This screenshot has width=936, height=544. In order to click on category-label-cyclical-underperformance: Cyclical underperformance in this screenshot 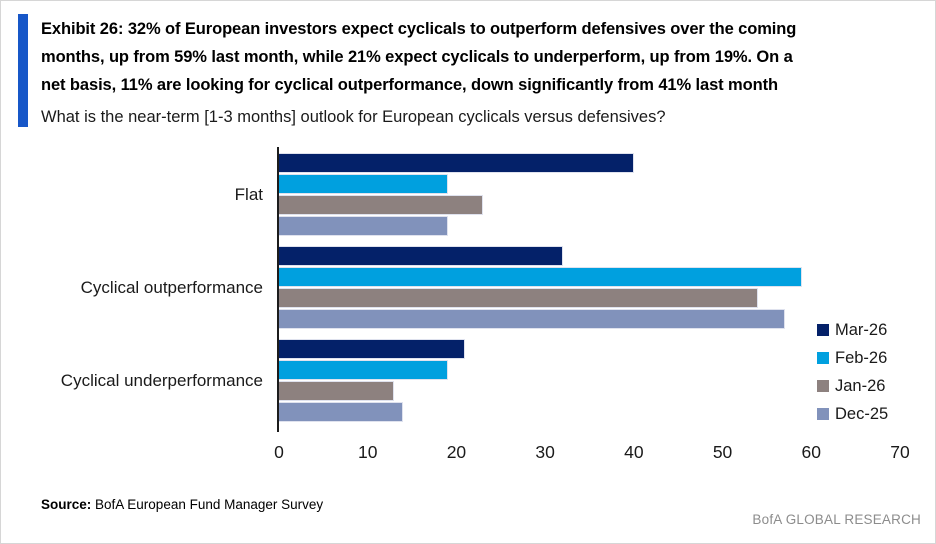, I will do `click(161, 380)`.